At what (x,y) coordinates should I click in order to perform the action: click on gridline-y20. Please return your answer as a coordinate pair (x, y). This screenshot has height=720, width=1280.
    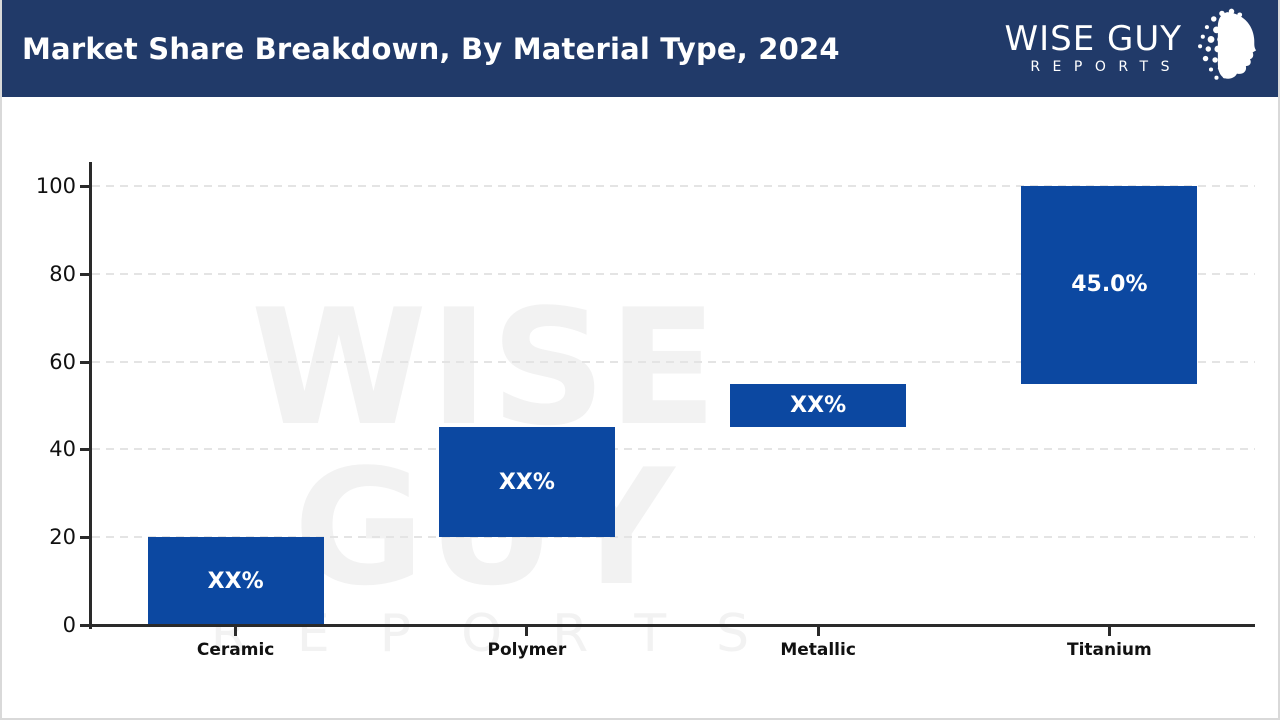
    Looking at the image, I should click on (673, 537).